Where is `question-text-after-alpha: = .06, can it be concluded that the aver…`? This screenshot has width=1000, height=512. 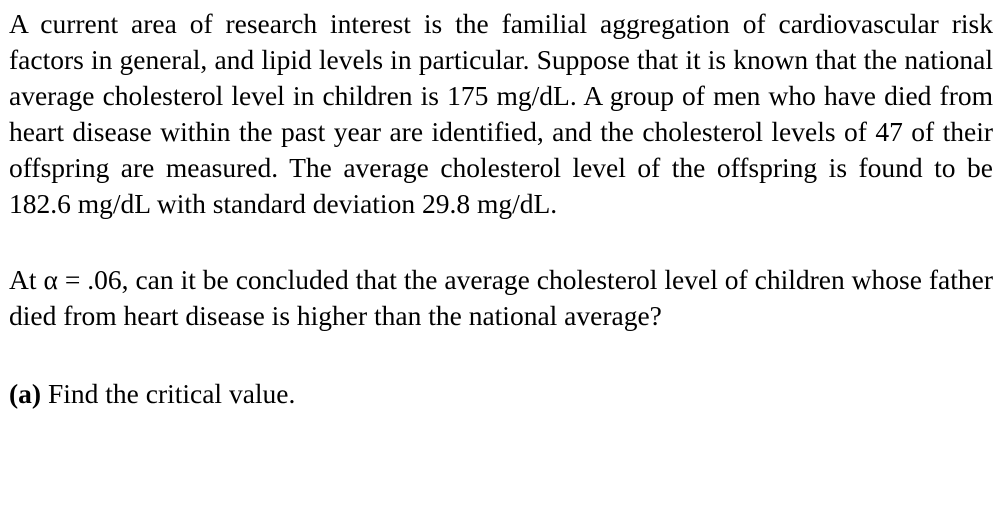 question-text-after-alpha: = .06, can it be concluded that the aver… is located at coordinates (501, 297).